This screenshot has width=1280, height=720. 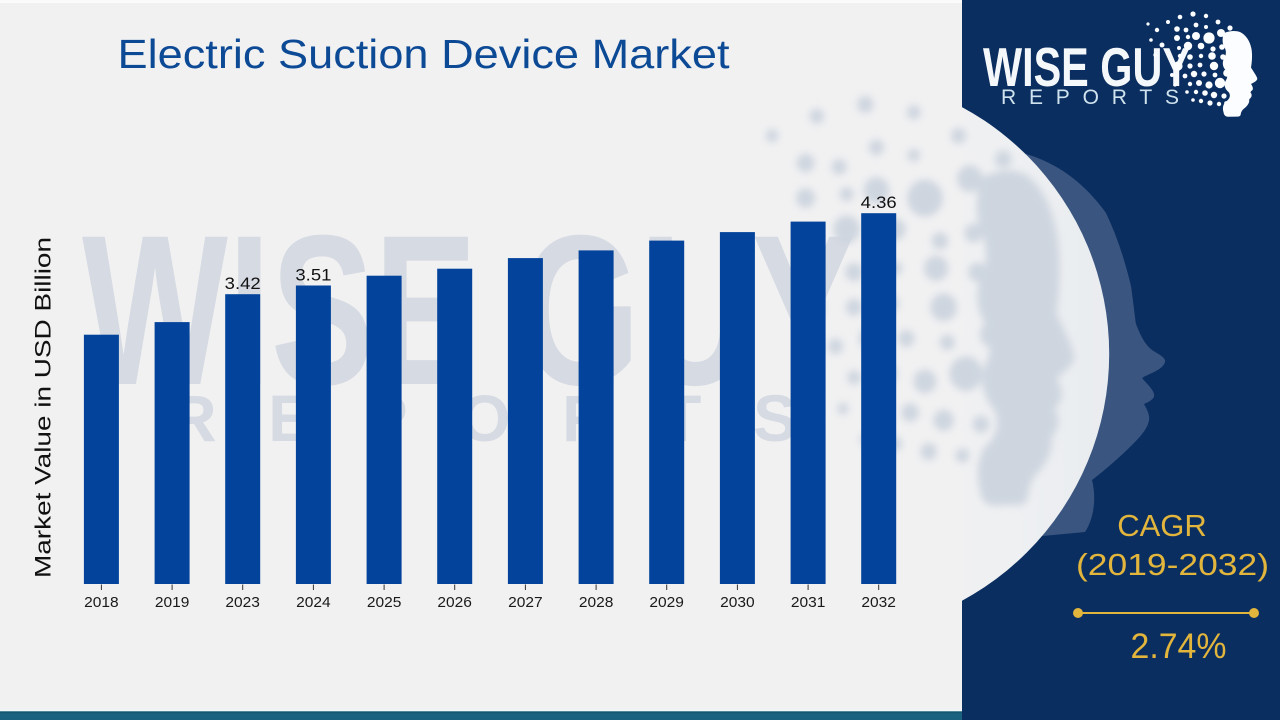 I want to click on svg-text: 4.36, so click(x=879, y=202).